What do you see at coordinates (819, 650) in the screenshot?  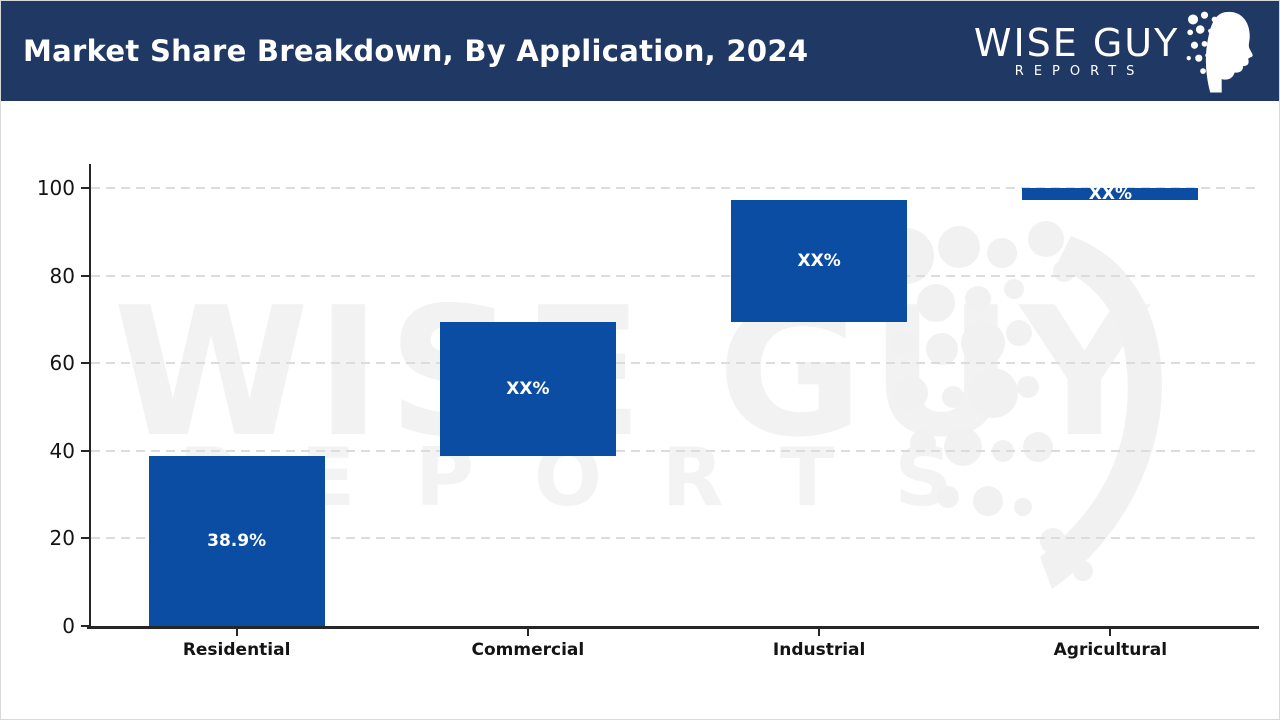 I see `x-tick-label-industrial: Industrial` at bounding box center [819, 650].